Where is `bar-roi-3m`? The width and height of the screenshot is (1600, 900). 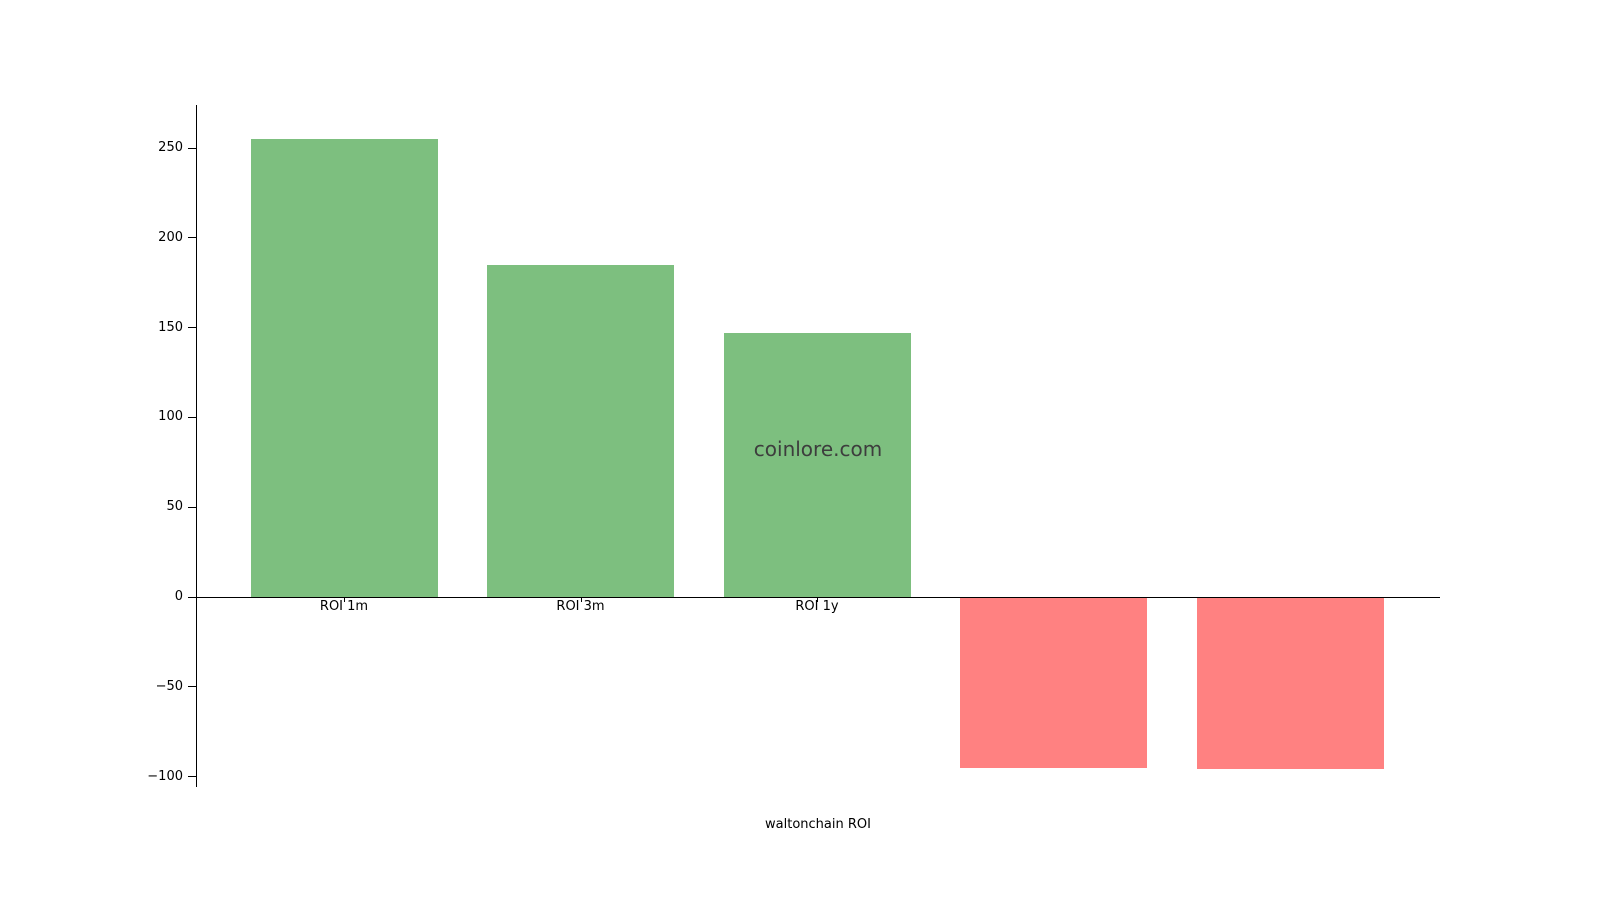 bar-roi-3m is located at coordinates (580, 430).